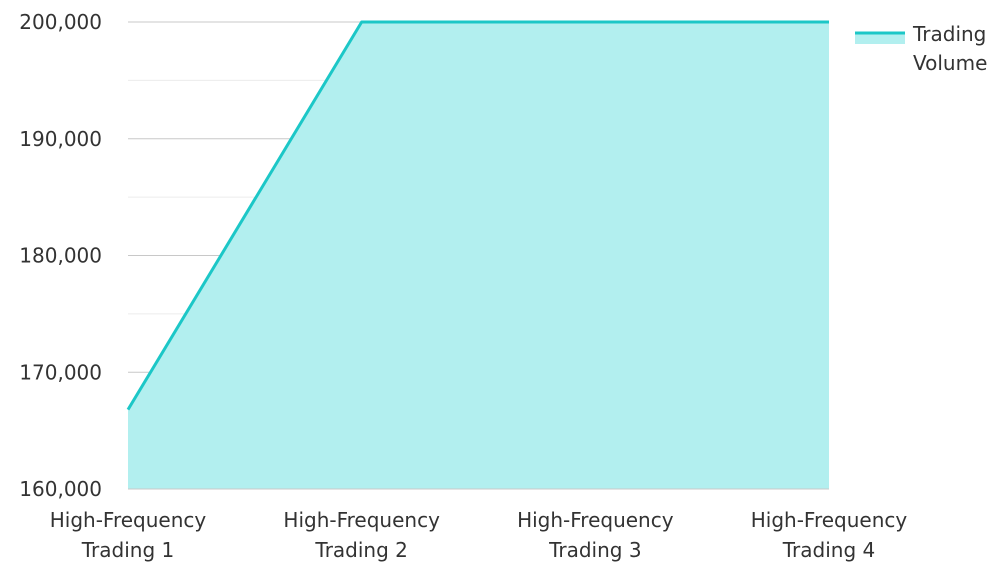 This screenshot has width=1005, height=563. Describe the element at coordinates (361, 535) in the screenshot. I see `x-tick-label: High-Frequency Trading 2` at that location.